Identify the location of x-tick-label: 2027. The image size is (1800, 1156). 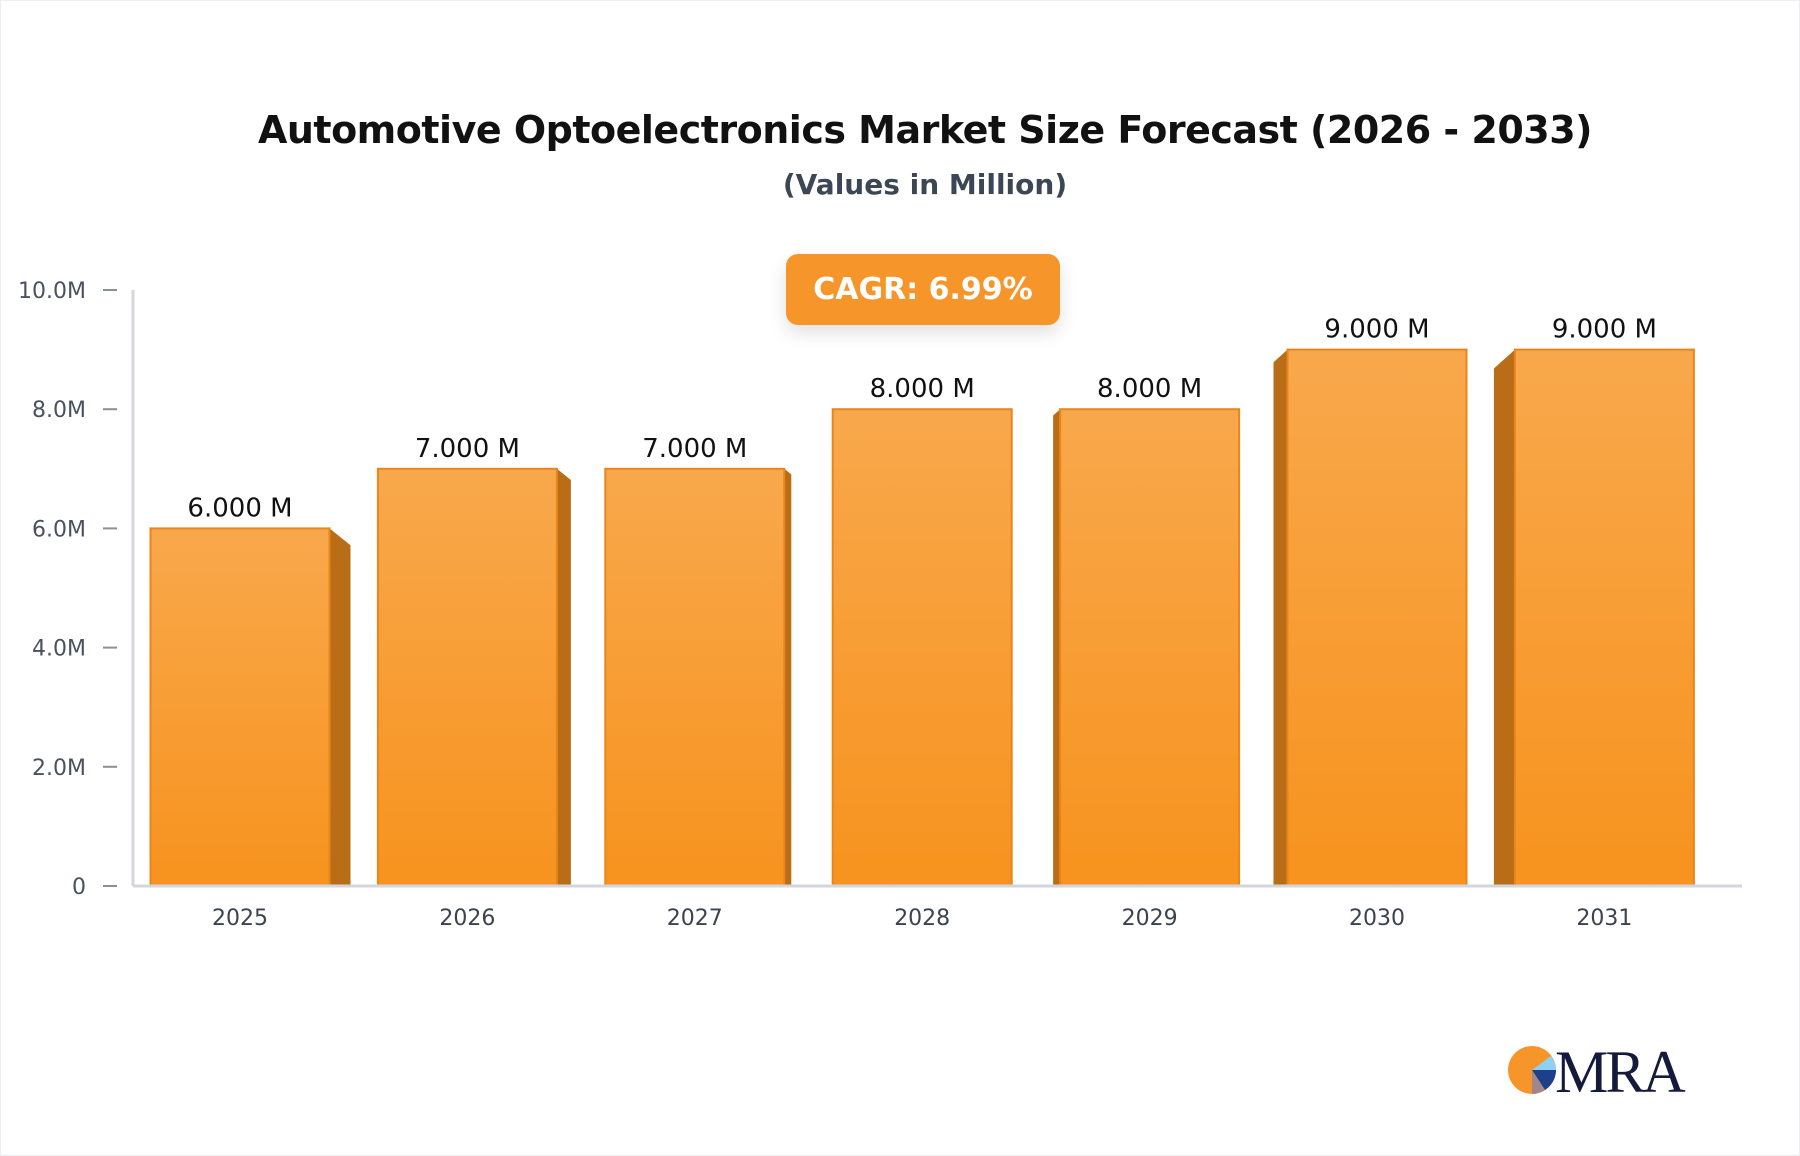
(695, 918).